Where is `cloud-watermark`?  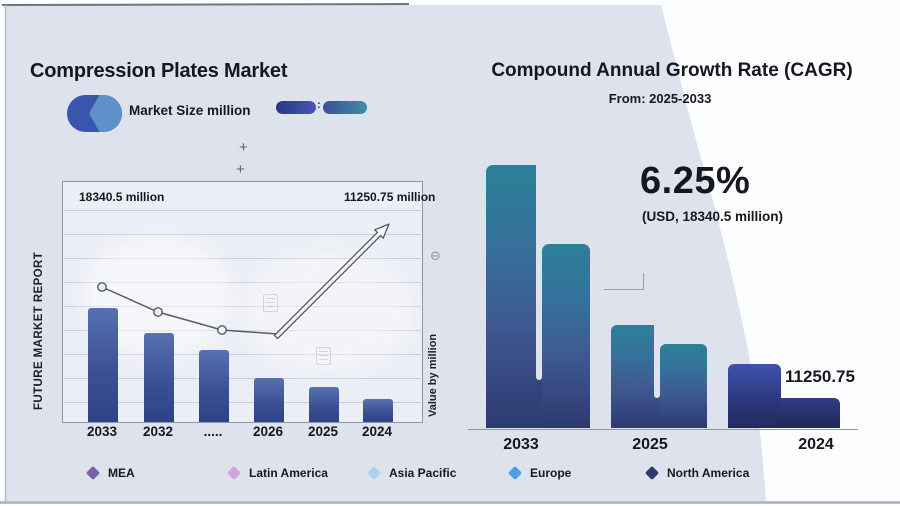
cloud-watermark is located at coordinates (328, 312).